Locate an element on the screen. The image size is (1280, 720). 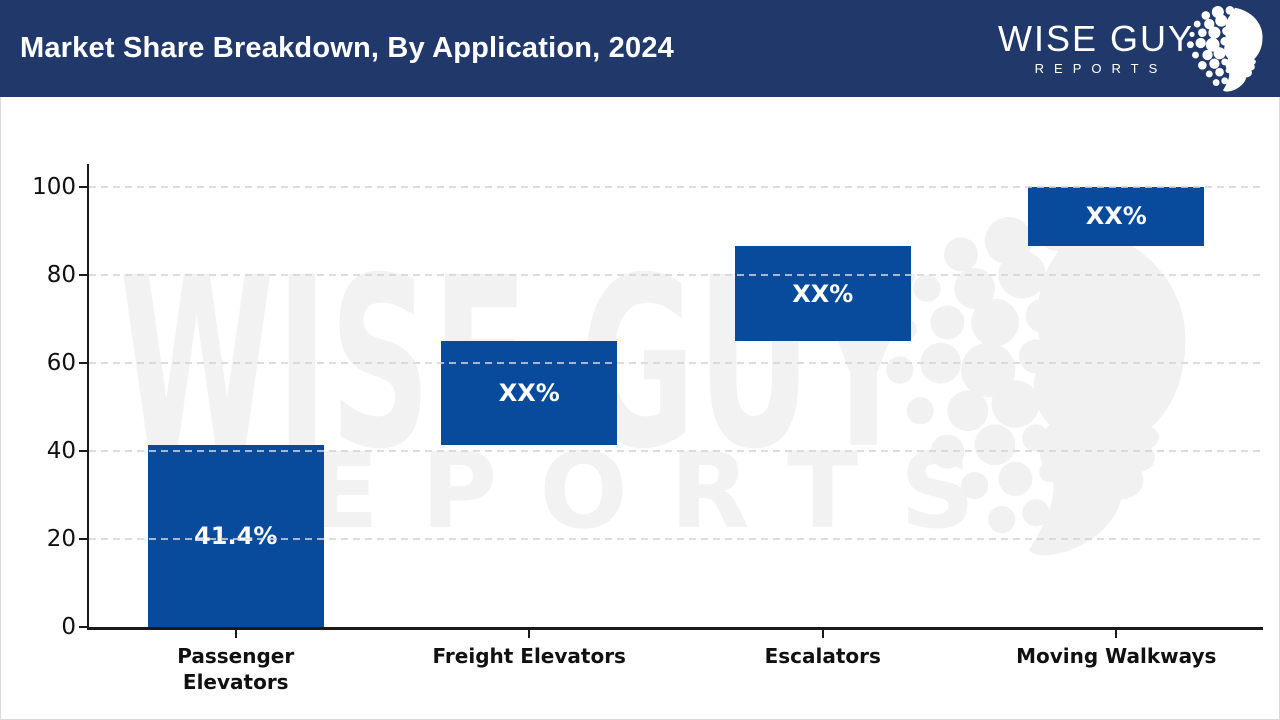
wiseguy-logo: WISE GUY REPORTS is located at coordinates (1132, 49).